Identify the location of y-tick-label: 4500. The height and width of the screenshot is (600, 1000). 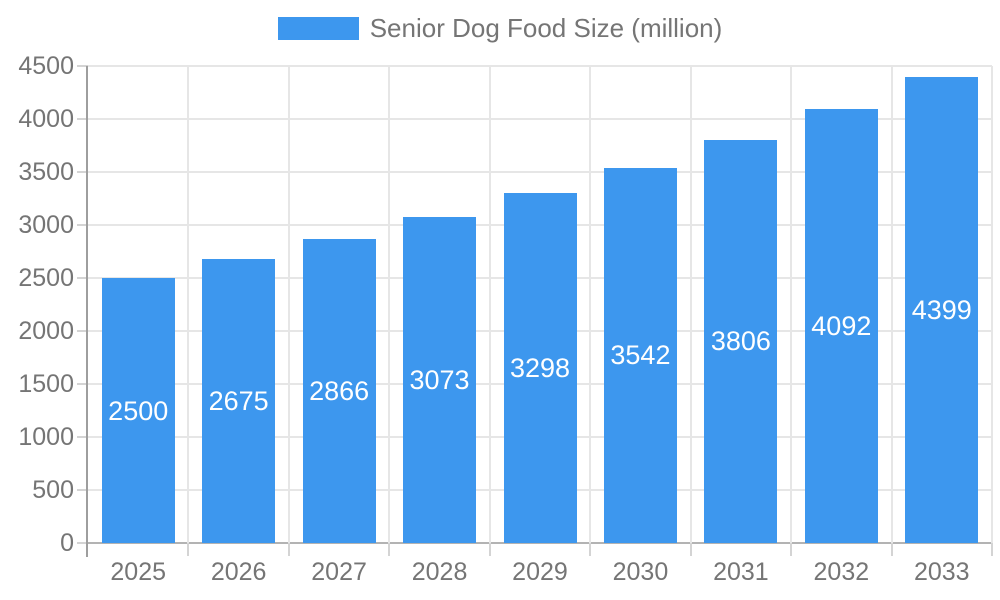
(46, 66).